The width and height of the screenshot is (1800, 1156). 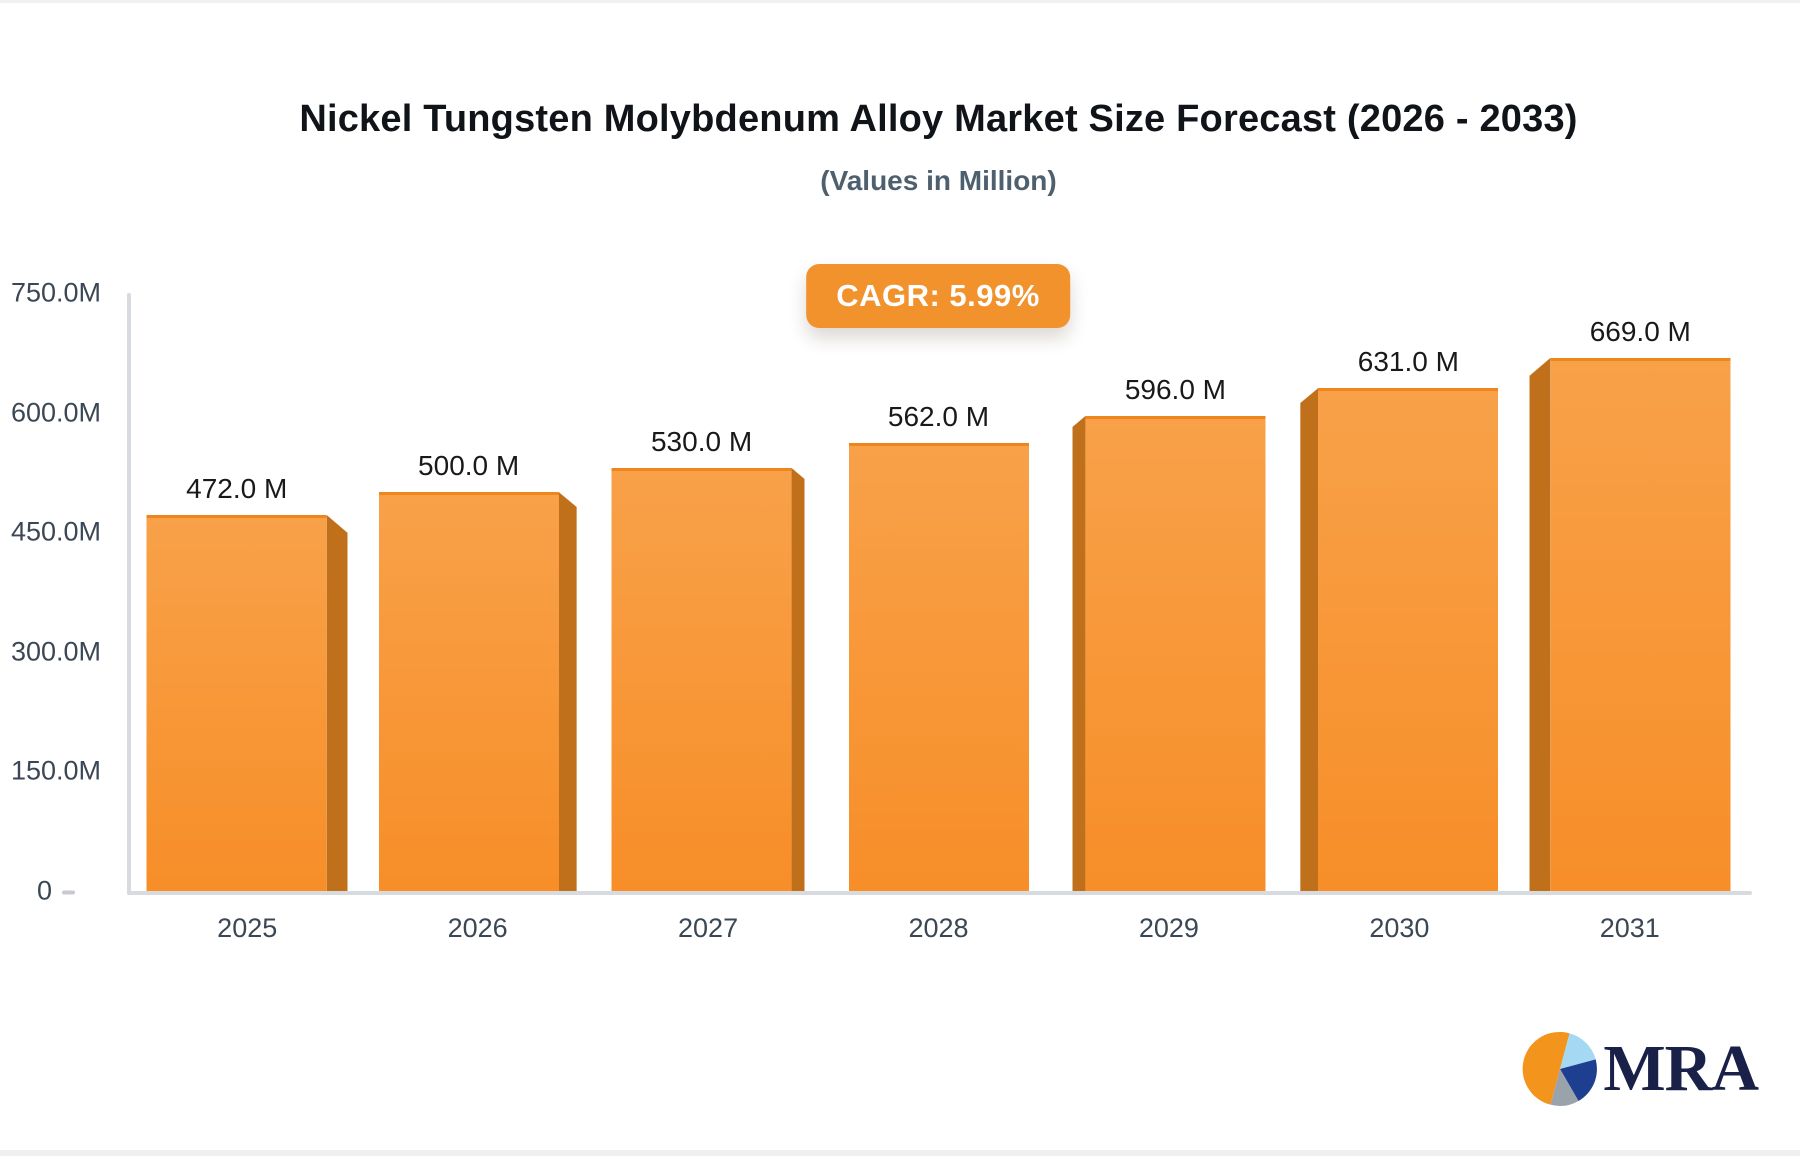 I want to click on bar-2025: 472.0 M, so click(x=247, y=682).